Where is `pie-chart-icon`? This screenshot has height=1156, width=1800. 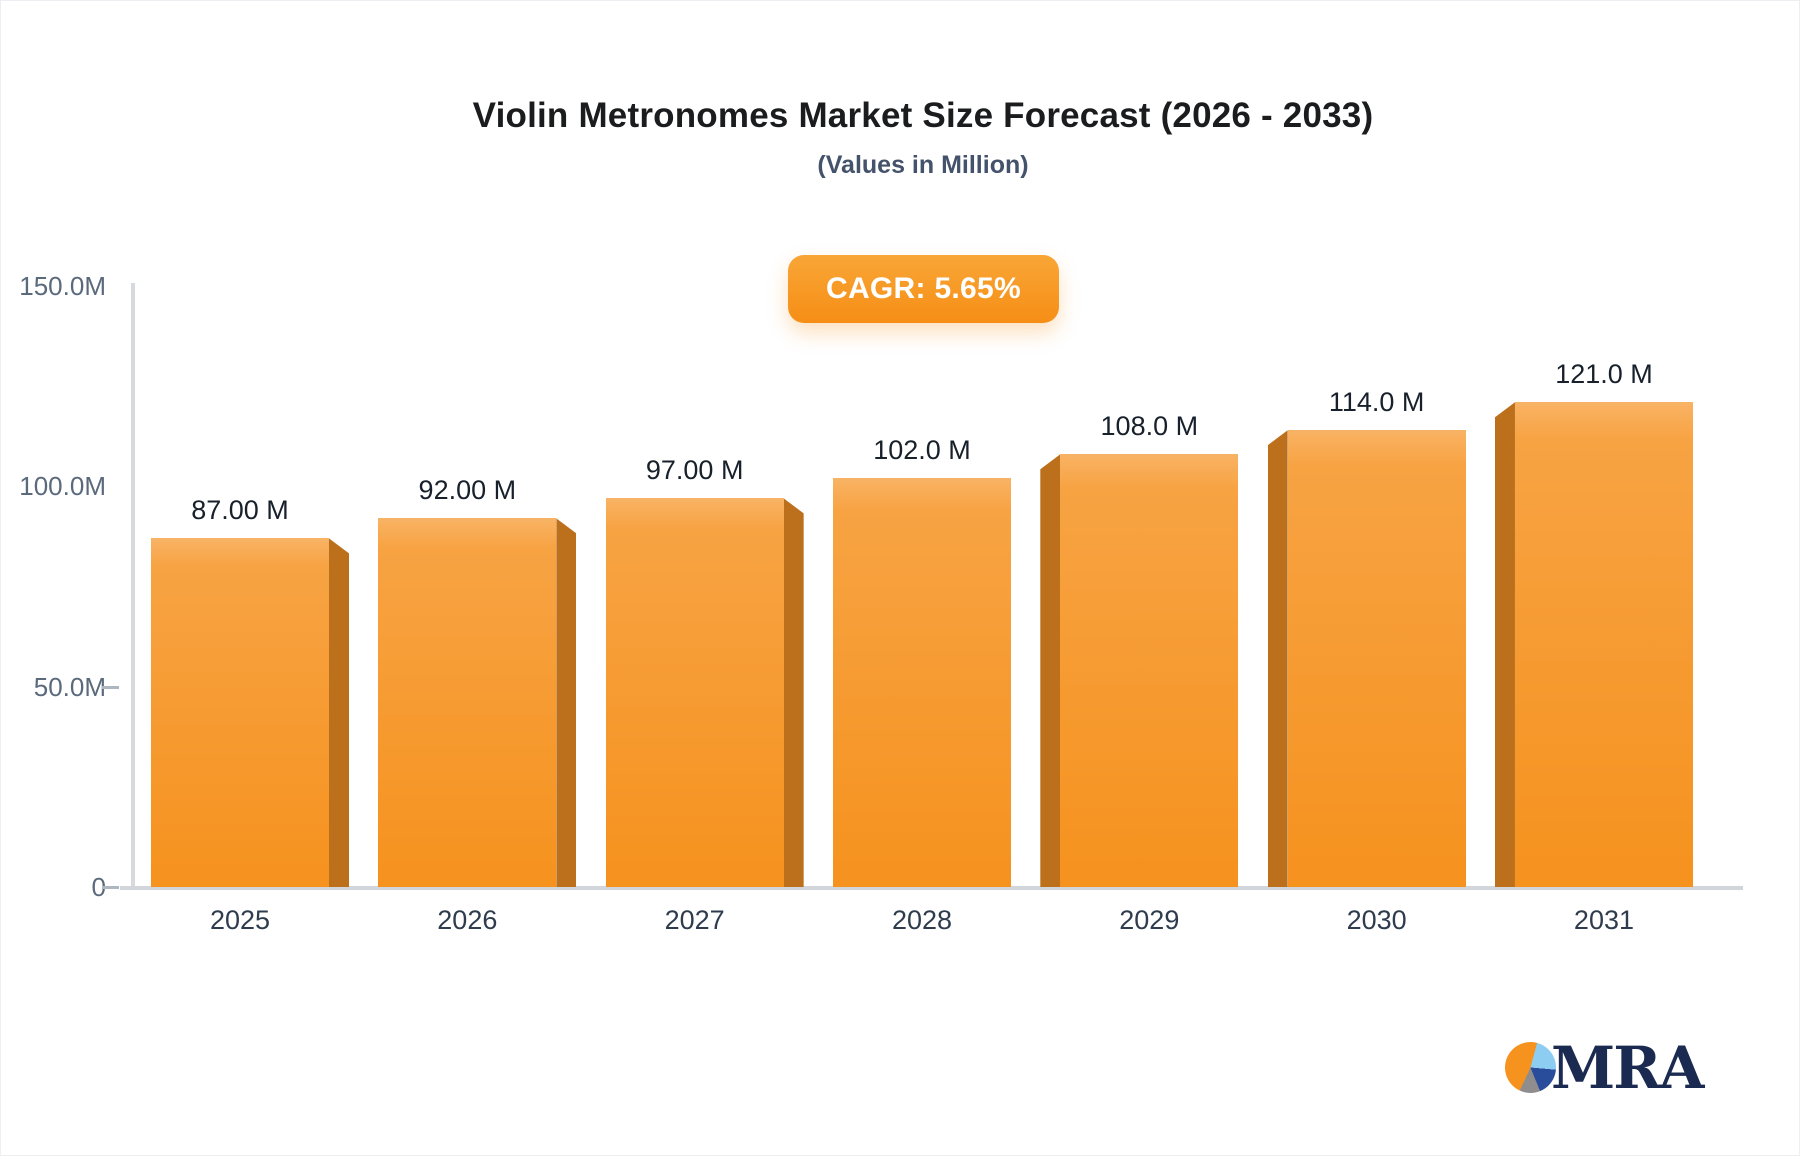 pie-chart-icon is located at coordinates (1530, 1067).